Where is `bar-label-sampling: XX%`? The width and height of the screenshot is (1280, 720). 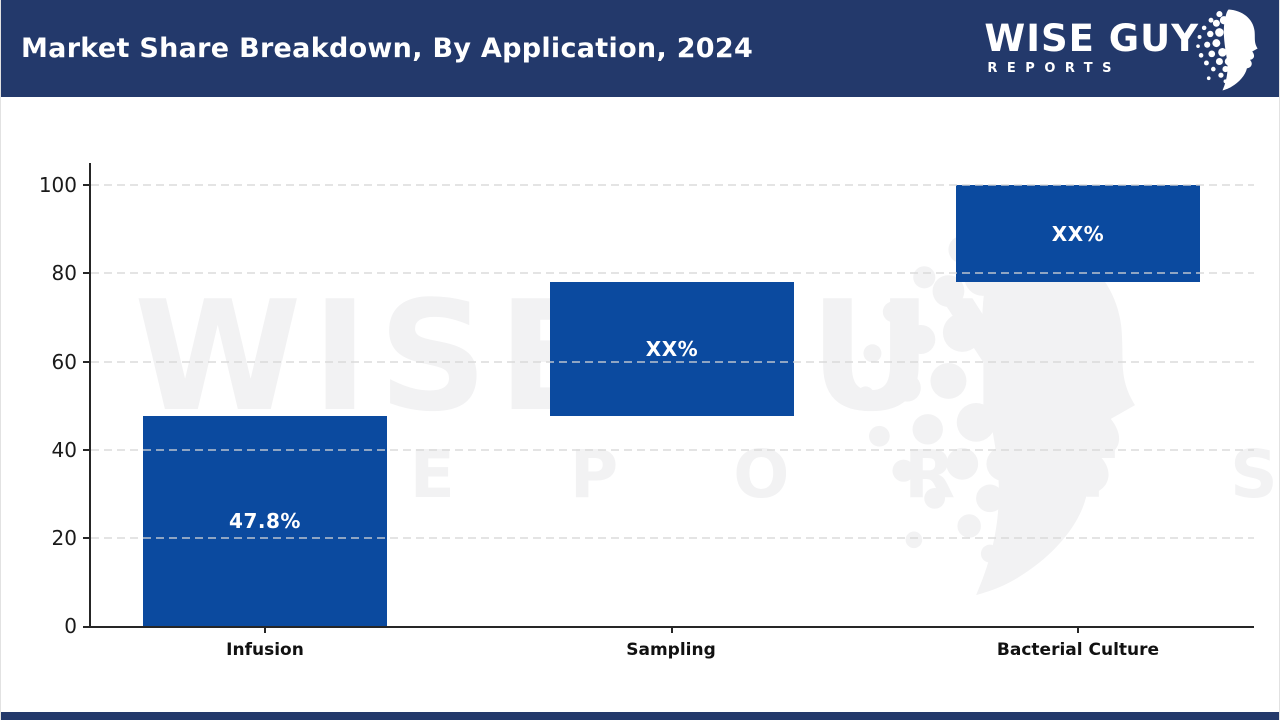
bar-label-sampling: XX% is located at coordinates (672, 349).